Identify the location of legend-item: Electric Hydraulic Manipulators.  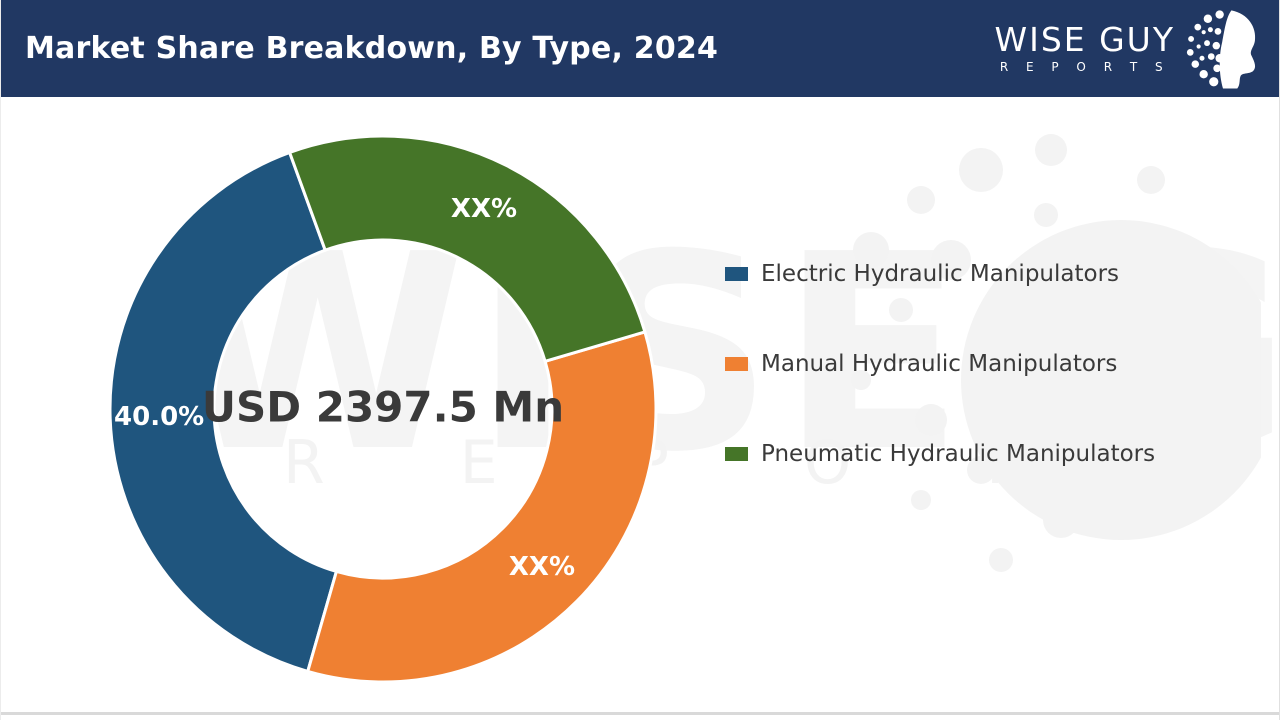
(940, 274).